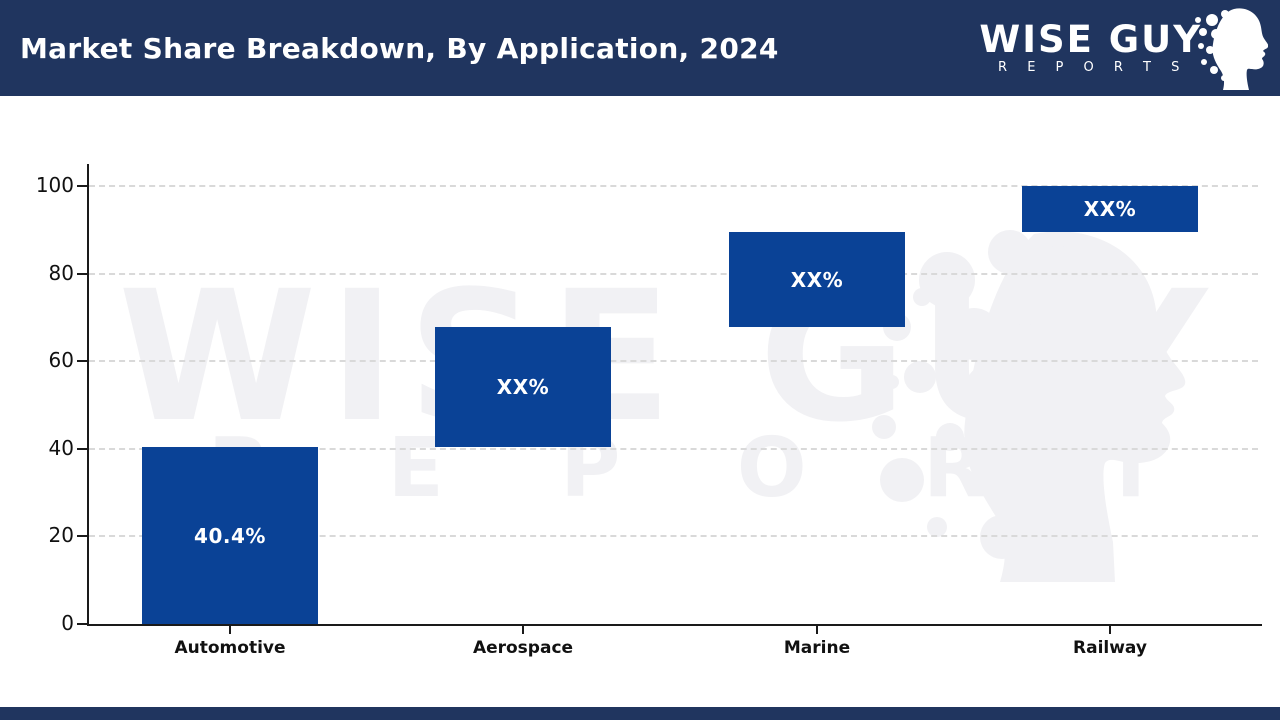 The width and height of the screenshot is (1280, 720). What do you see at coordinates (61, 447) in the screenshot?
I see `y-tick-label: 40` at bounding box center [61, 447].